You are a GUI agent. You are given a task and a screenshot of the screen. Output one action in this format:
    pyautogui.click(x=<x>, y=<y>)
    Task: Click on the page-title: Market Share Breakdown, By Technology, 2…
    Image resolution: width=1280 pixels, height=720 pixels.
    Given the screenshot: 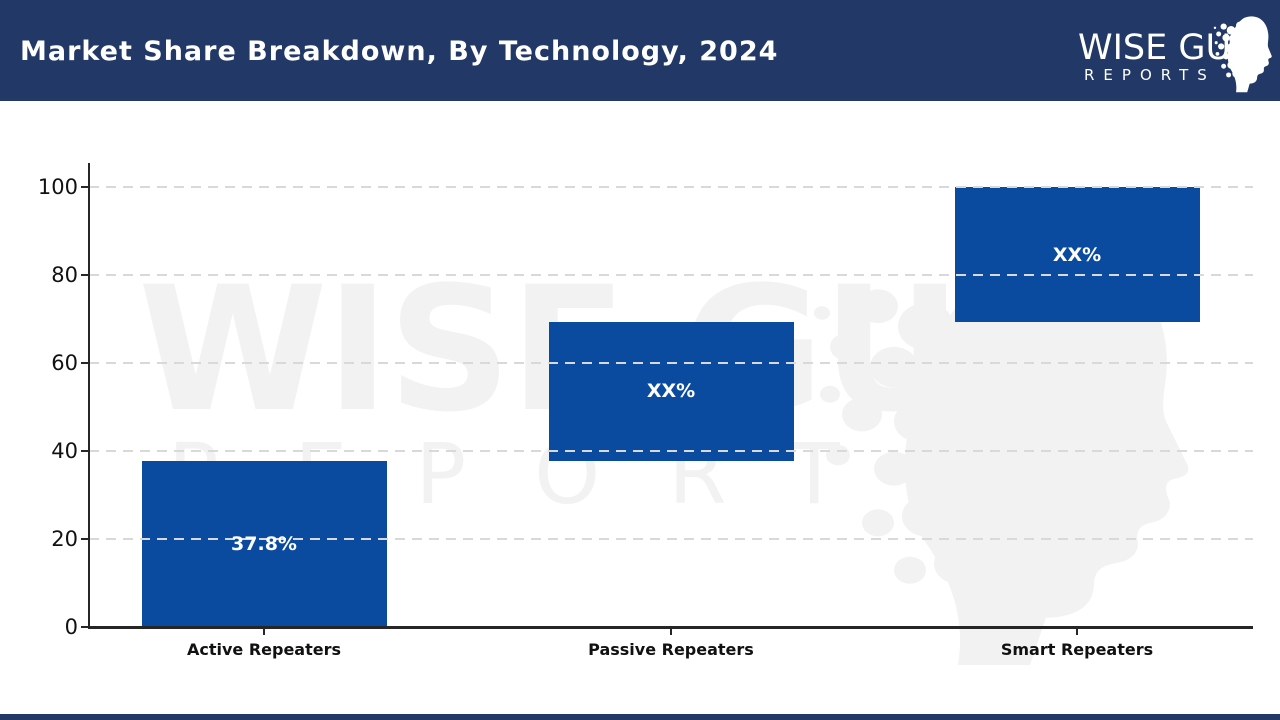 What is the action you would take?
    pyautogui.click(x=399, y=51)
    